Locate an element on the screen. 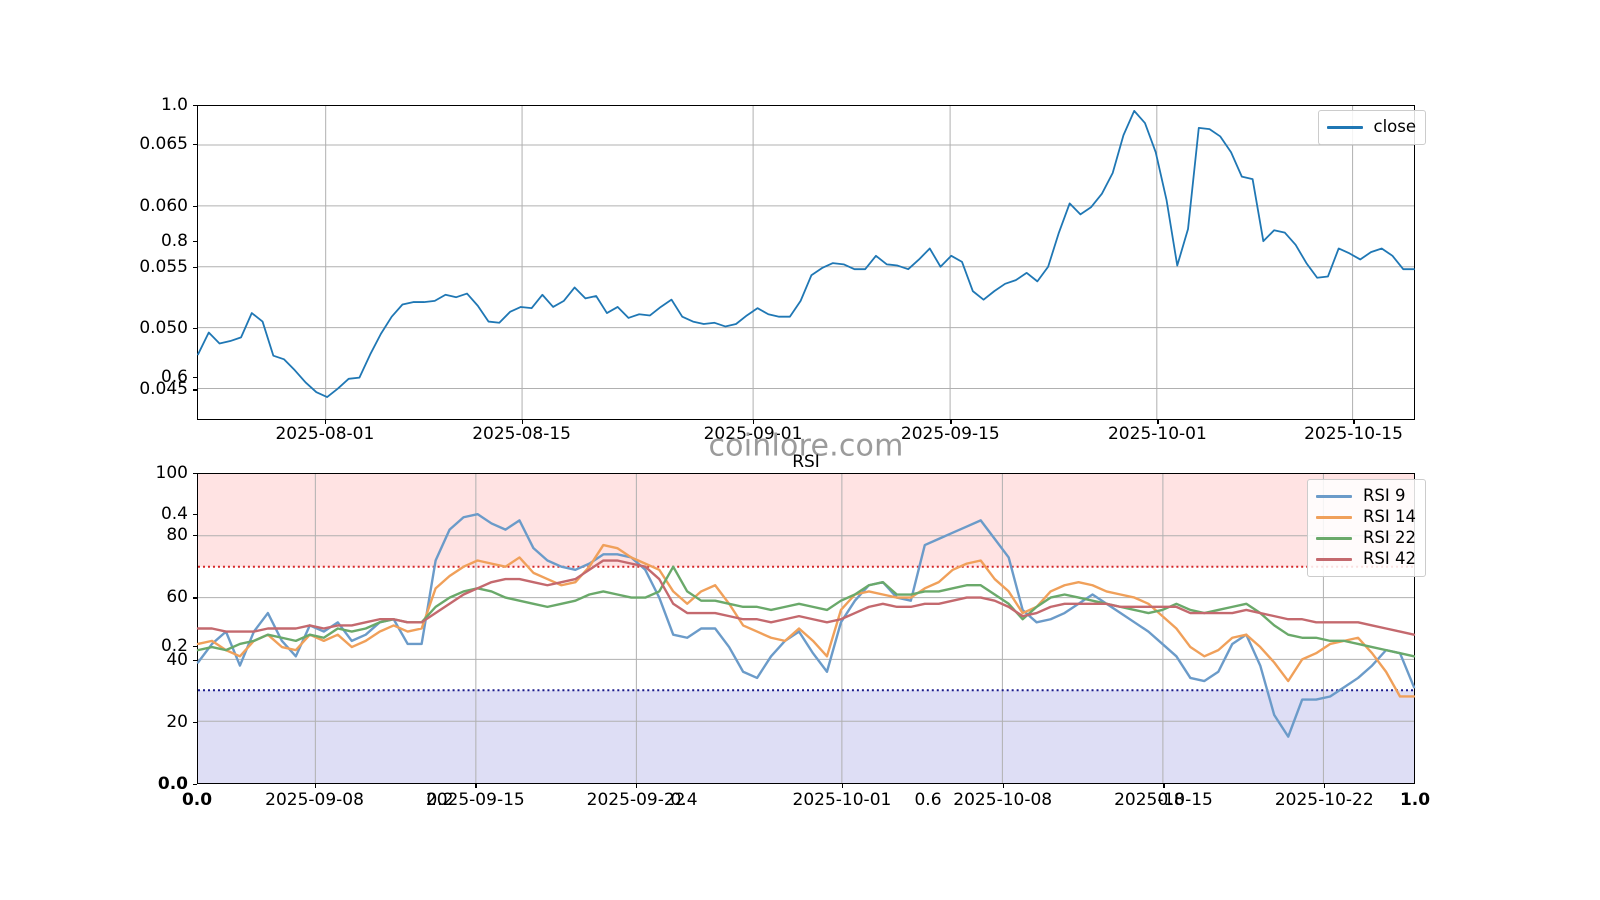 The height and width of the screenshot is (900, 1600). rsi-x-tick-label: 2025-10-08 is located at coordinates (1003, 800).